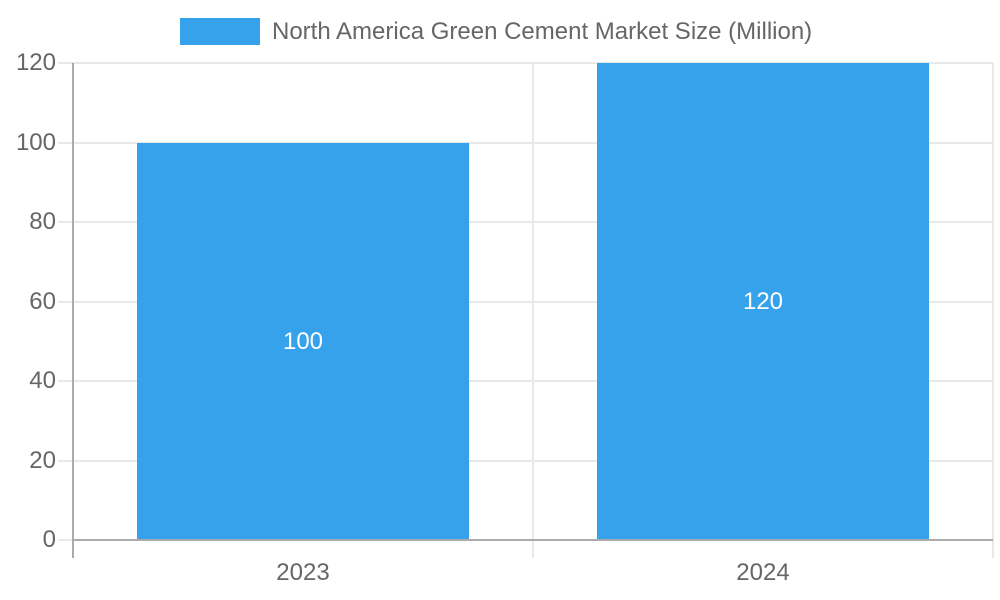 The image size is (1000, 600). I want to click on y-tick-label: 0, so click(49, 539).